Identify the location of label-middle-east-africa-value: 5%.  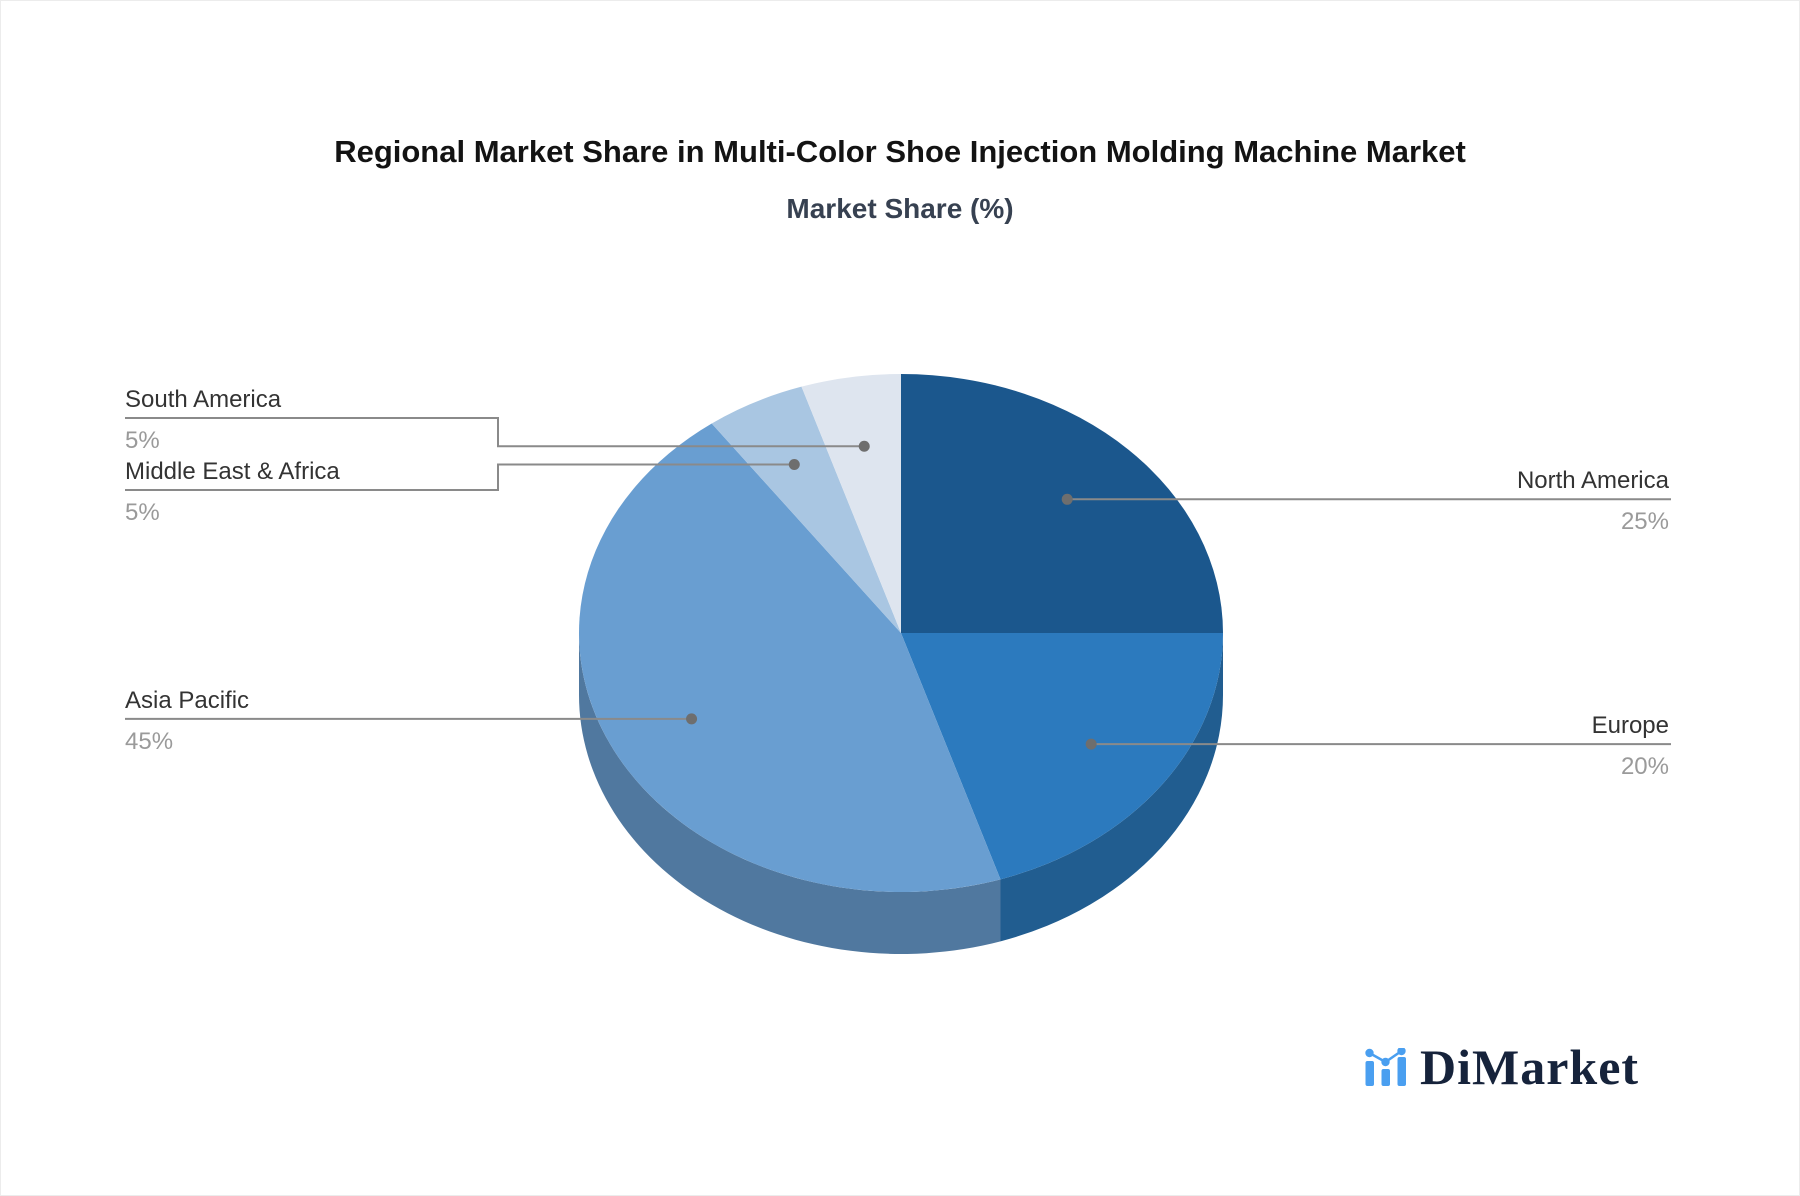
(142, 512).